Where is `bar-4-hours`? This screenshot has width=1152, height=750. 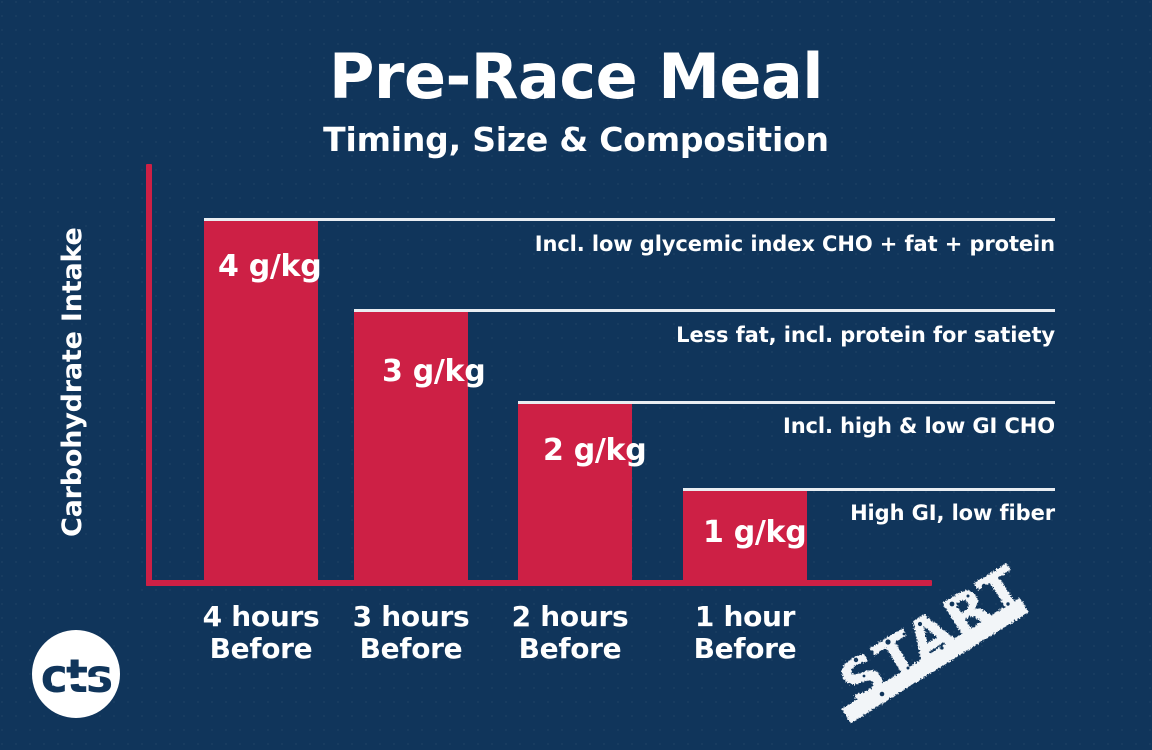 bar-4-hours is located at coordinates (261, 402).